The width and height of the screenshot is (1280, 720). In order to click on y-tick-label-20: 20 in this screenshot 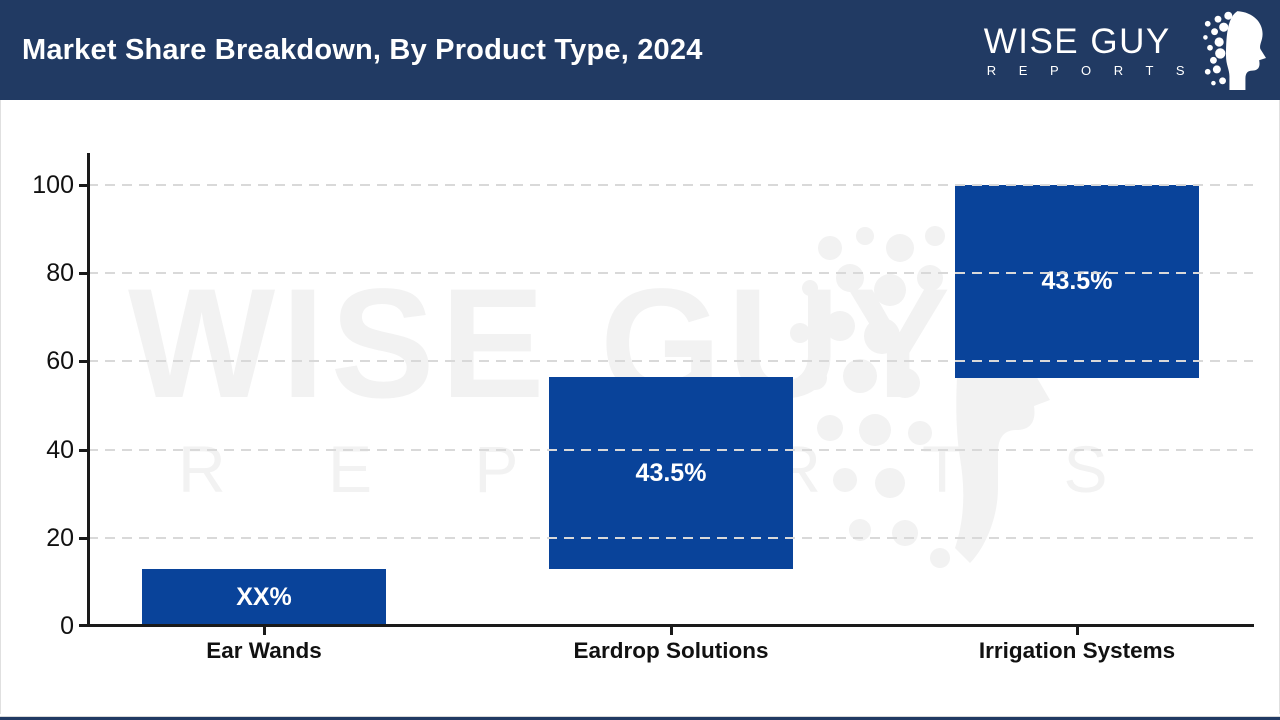, I will do `click(60, 538)`.